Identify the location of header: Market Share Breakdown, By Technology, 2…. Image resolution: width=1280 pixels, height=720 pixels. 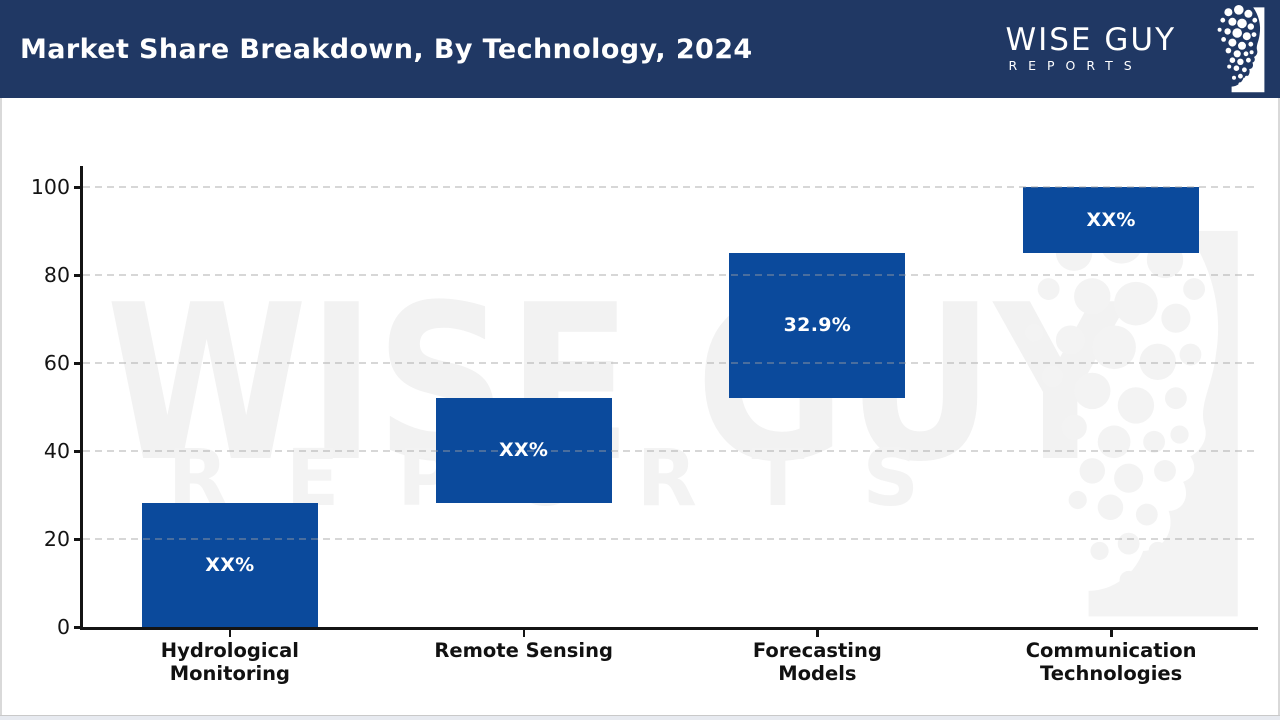
(640, 49).